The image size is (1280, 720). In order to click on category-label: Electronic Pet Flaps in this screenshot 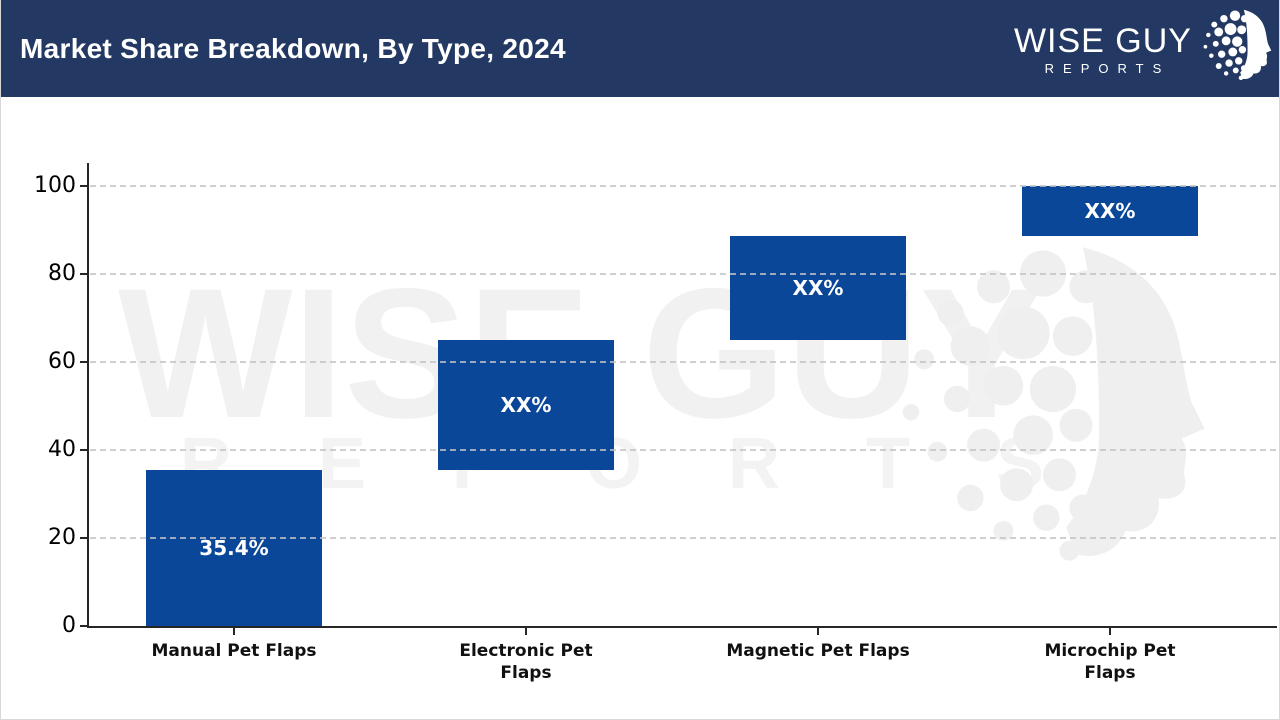, I will do `click(526, 662)`.